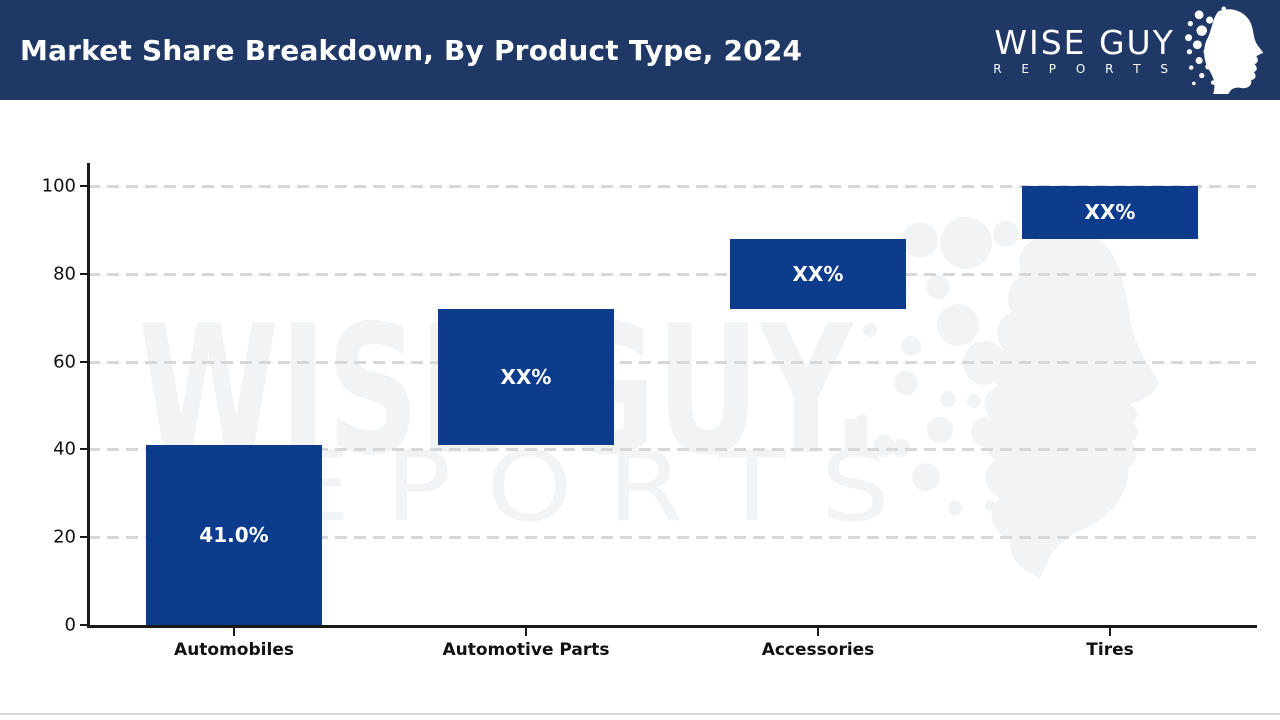 Image resolution: width=1280 pixels, height=720 pixels. Describe the element at coordinates (1084, 42) in the screenshot. I see `logo-wordmark: WISE GUY` at that location.